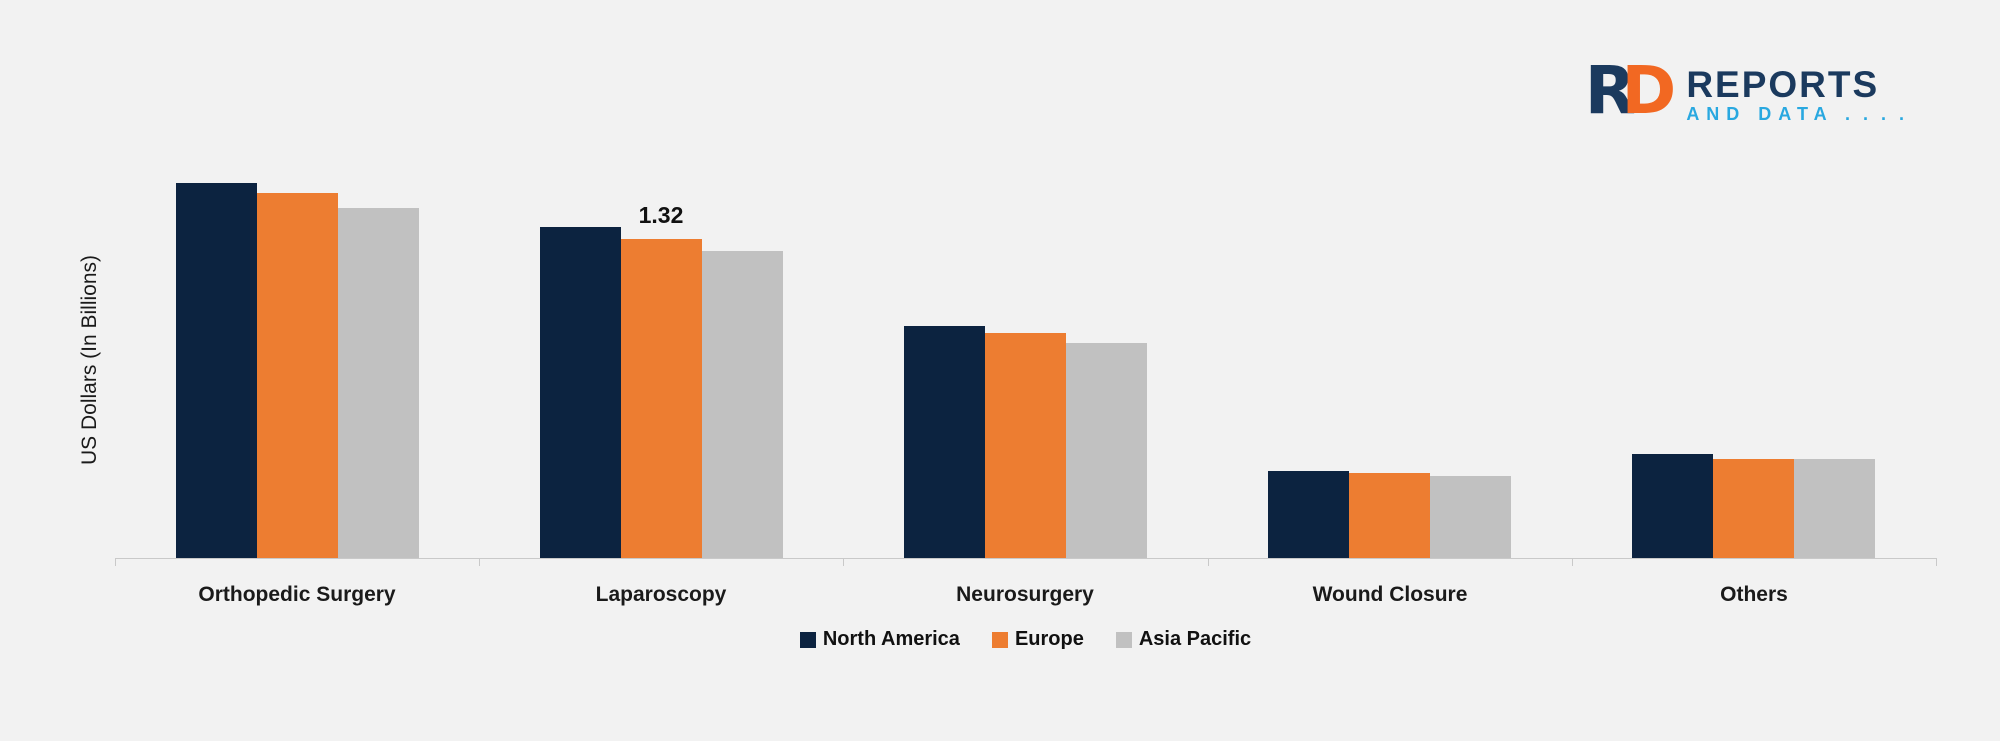 The height and width of the screenshot is (741, 2000). Describe the element at coordinates (1797, 114) in the screenshot. I see `logo-subtitle: AND DATA . . . .` at that location.